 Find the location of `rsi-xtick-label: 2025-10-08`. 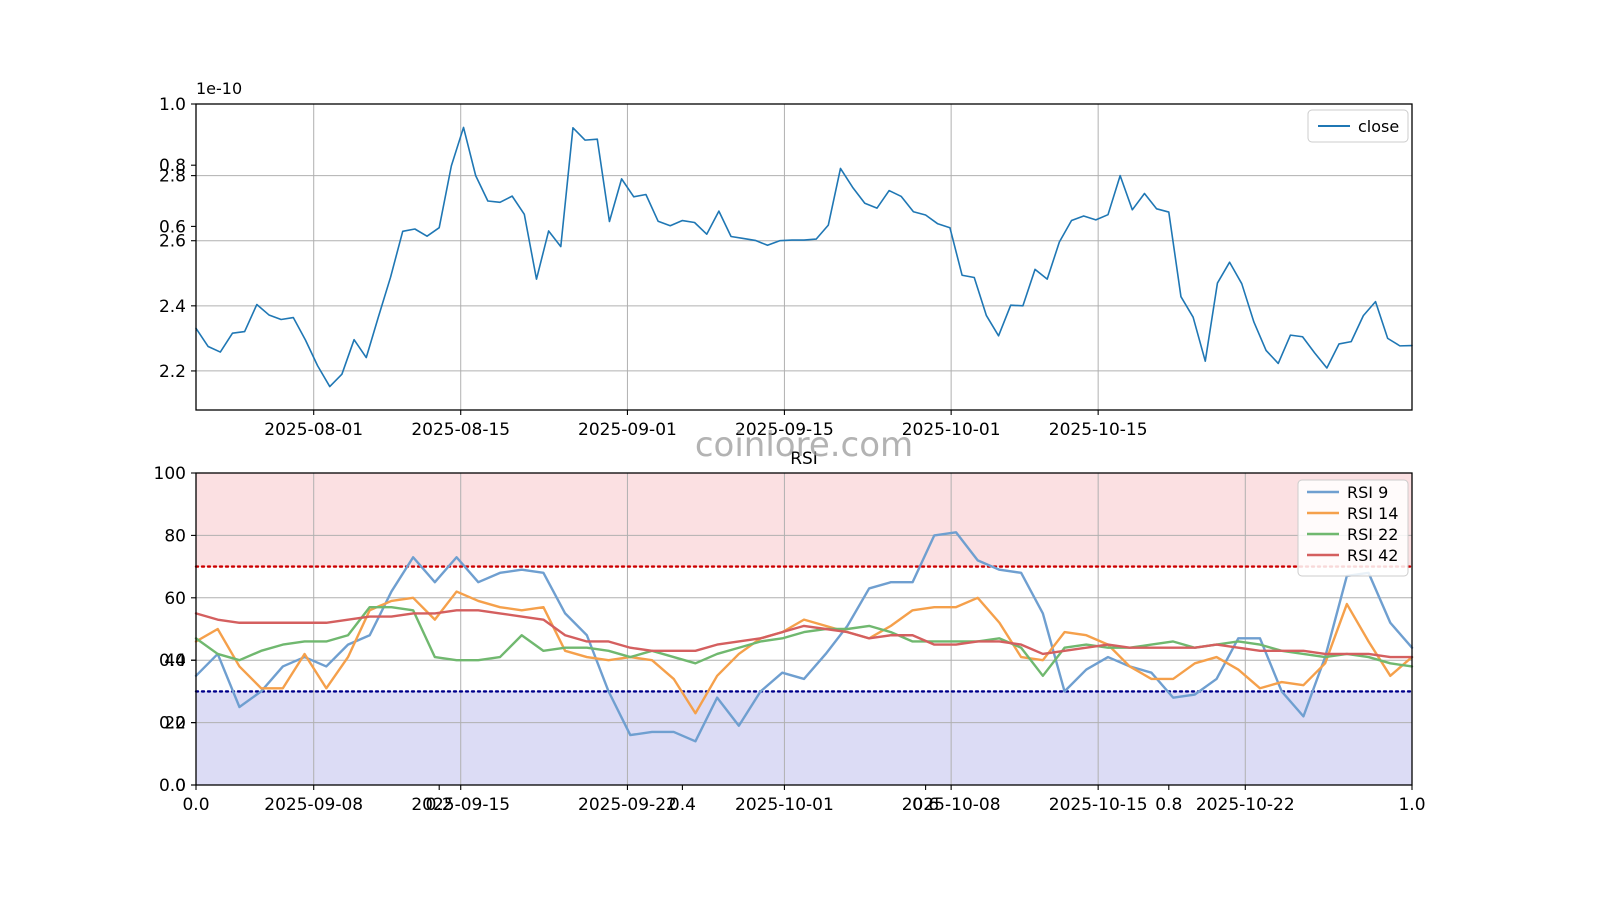

rsi-xtick-label: 2025-10-08 is located at coordinates (951, 805).